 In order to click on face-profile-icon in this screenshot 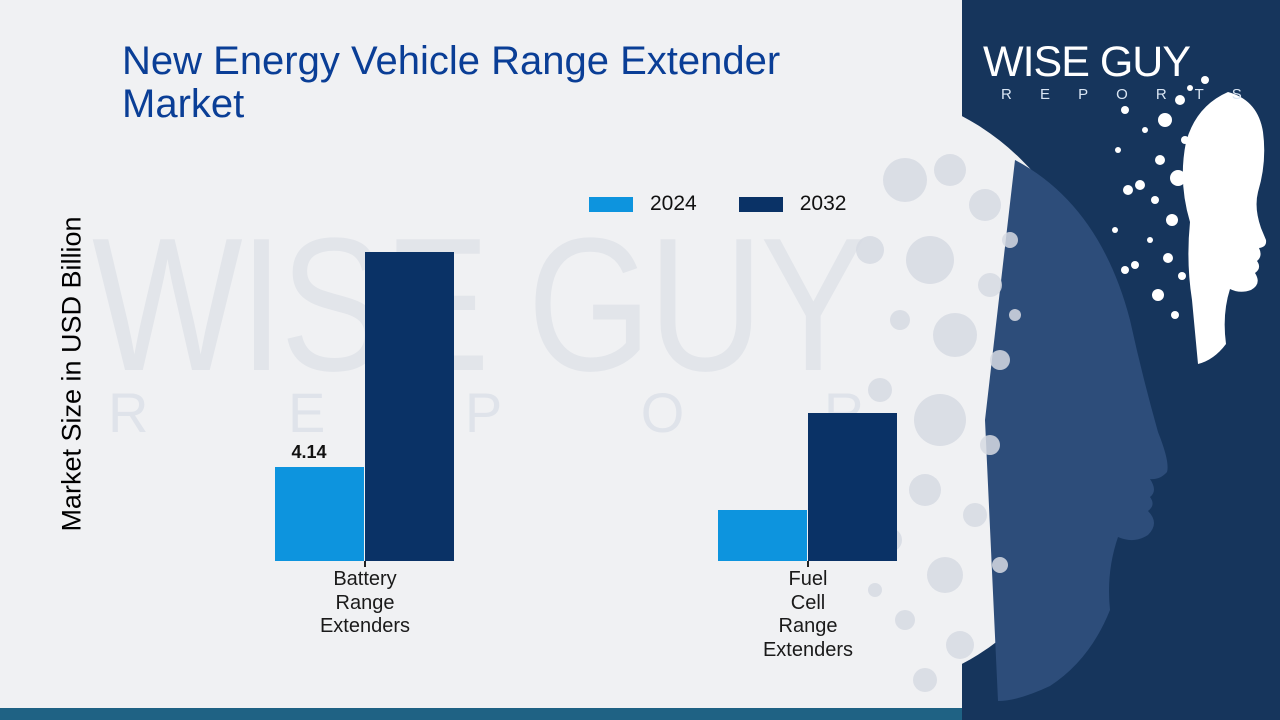, I will do `click(1076, 430)`.